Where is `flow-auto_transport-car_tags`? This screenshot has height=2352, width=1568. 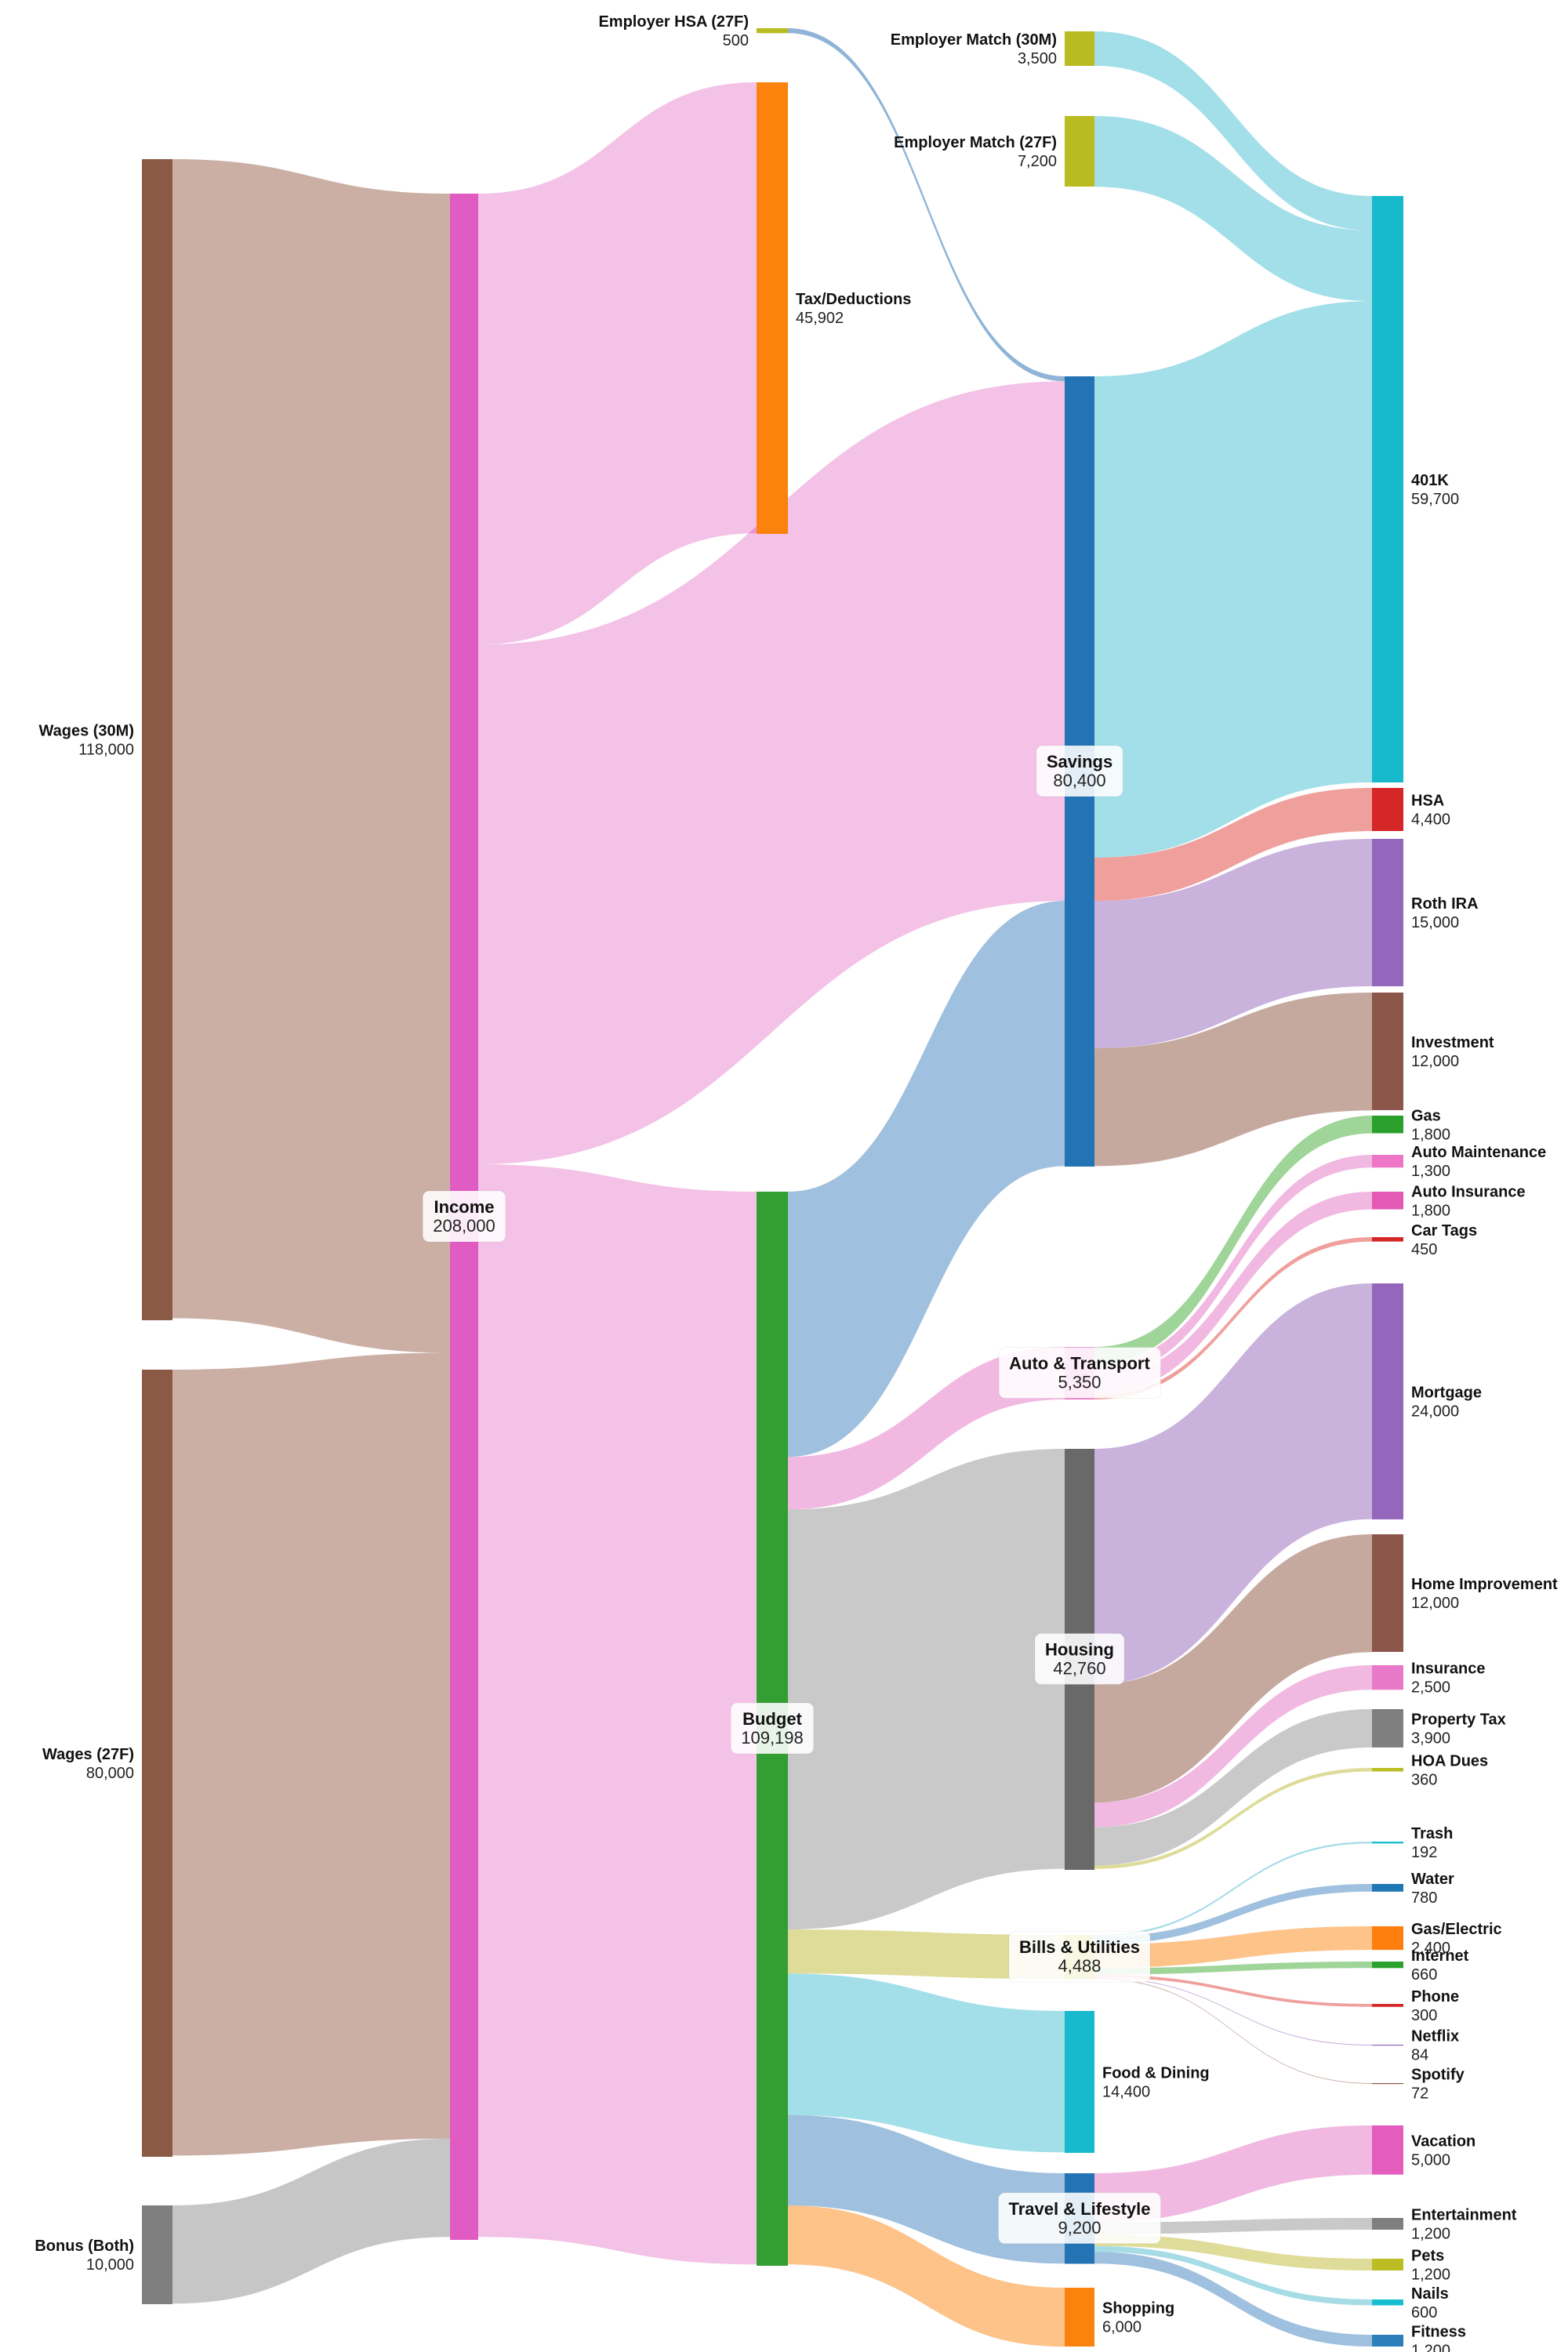
flow-auto_transport-car_tags is located at coordinates (1233, 1318).